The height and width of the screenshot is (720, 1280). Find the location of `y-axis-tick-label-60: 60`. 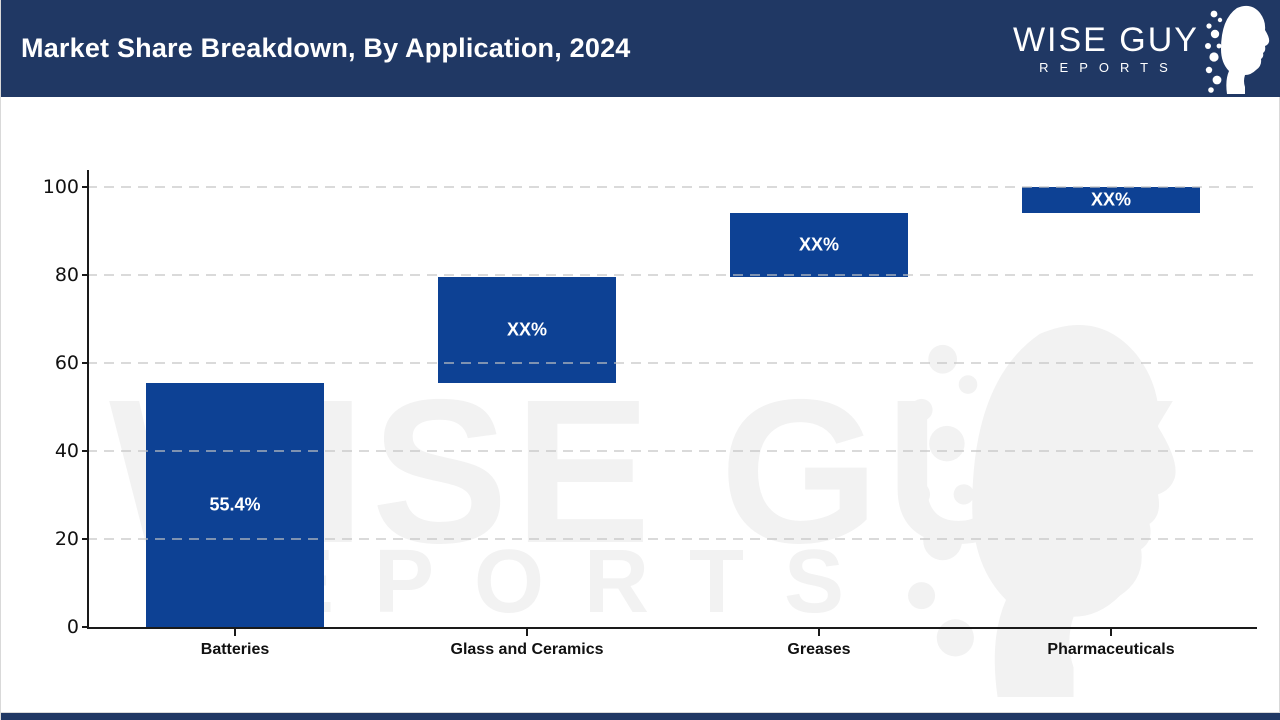

y-axis-tick-label-60: 60 is located at coordinates (66, 363).